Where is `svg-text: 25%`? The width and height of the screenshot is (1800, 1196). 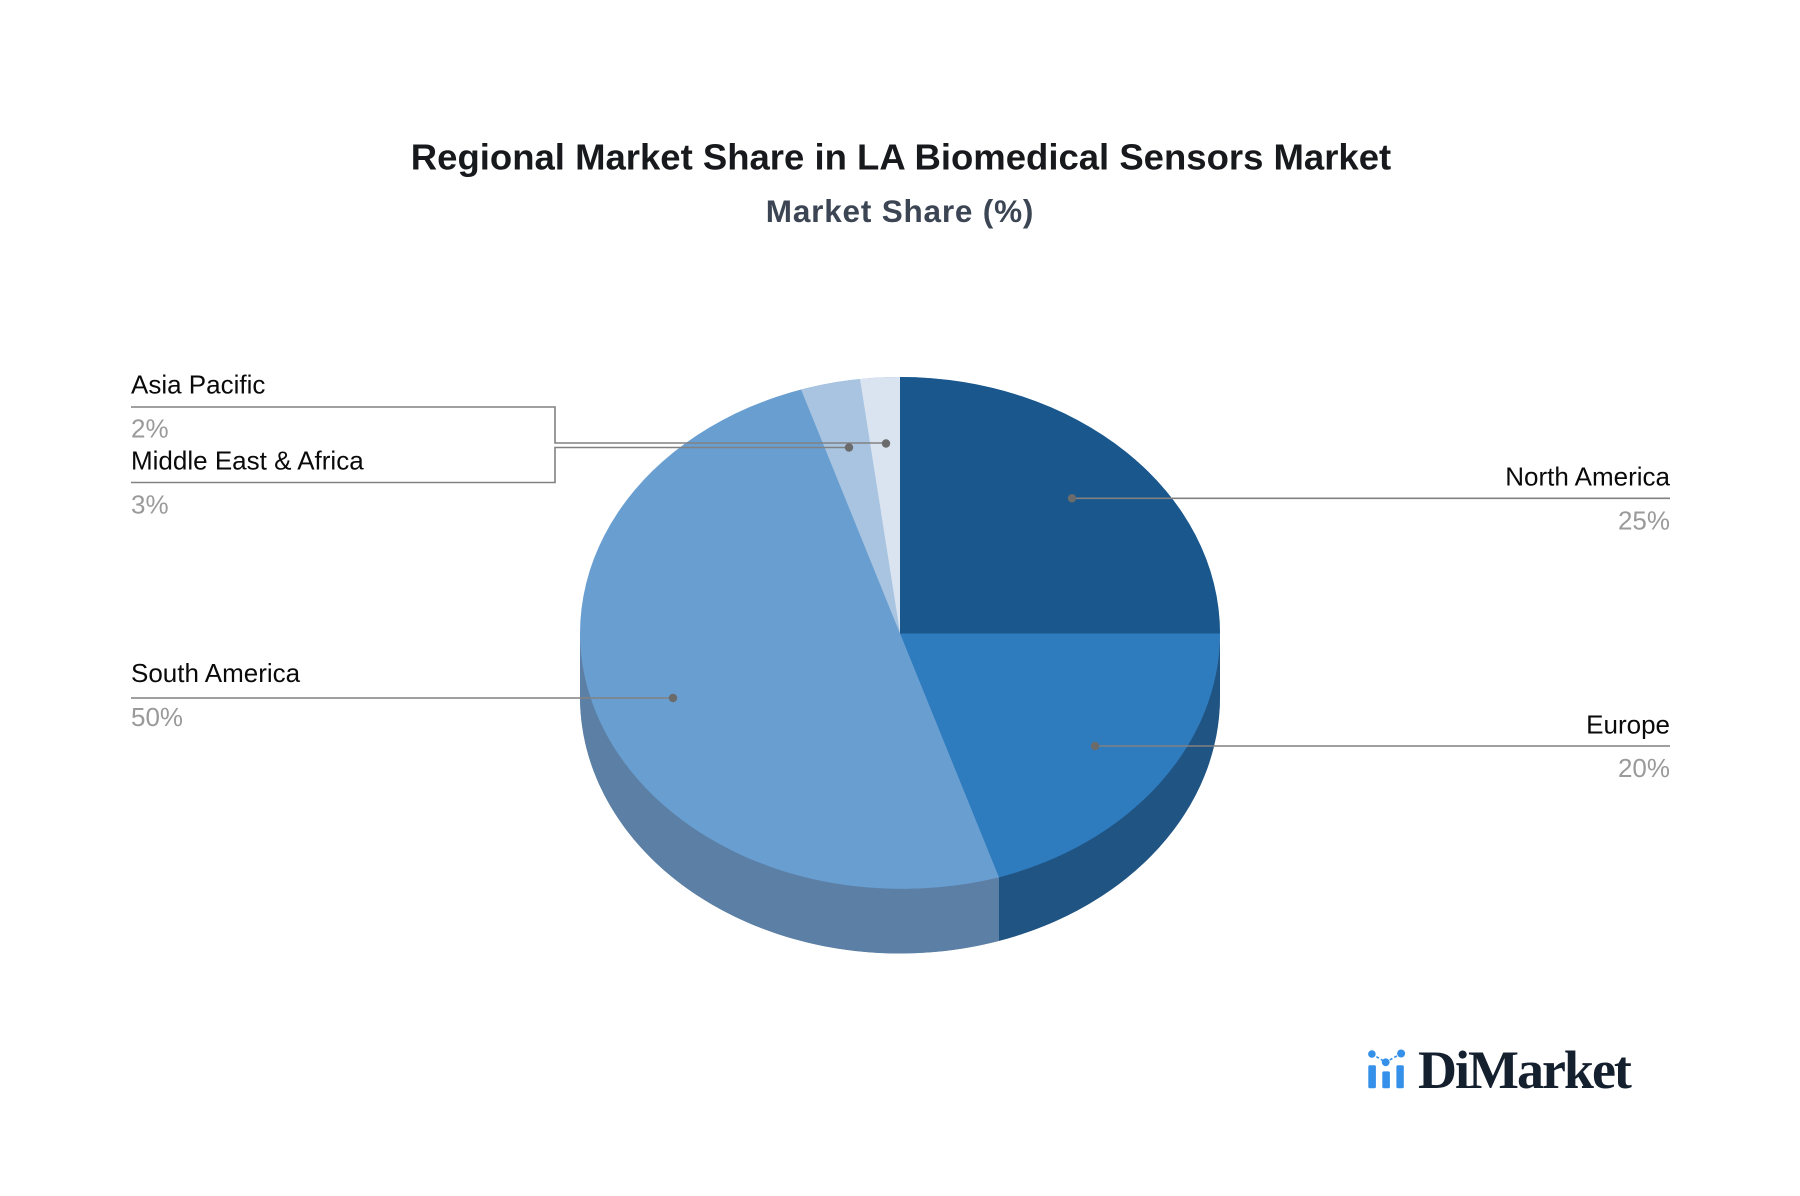 svg-text: 25% is located at coordinates (1644, 521).